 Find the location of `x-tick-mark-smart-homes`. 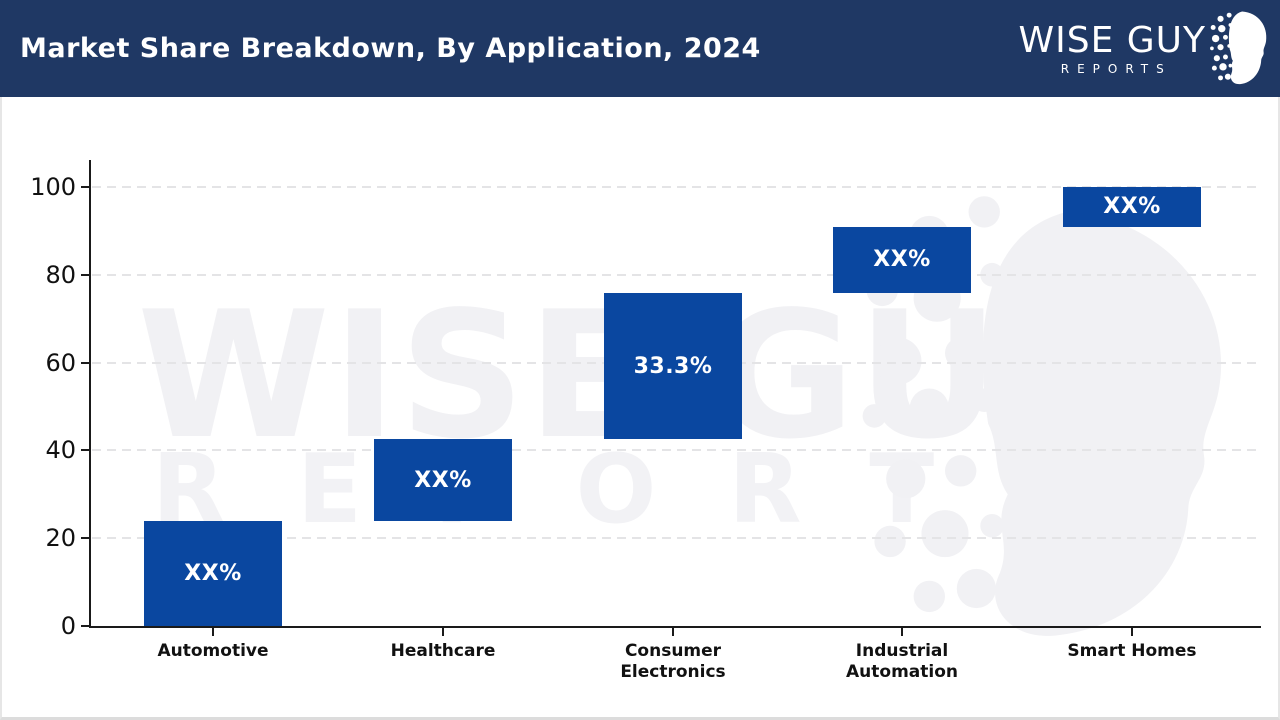

x-tick-mark-smart-homes is located at coordinates (1132, 632).